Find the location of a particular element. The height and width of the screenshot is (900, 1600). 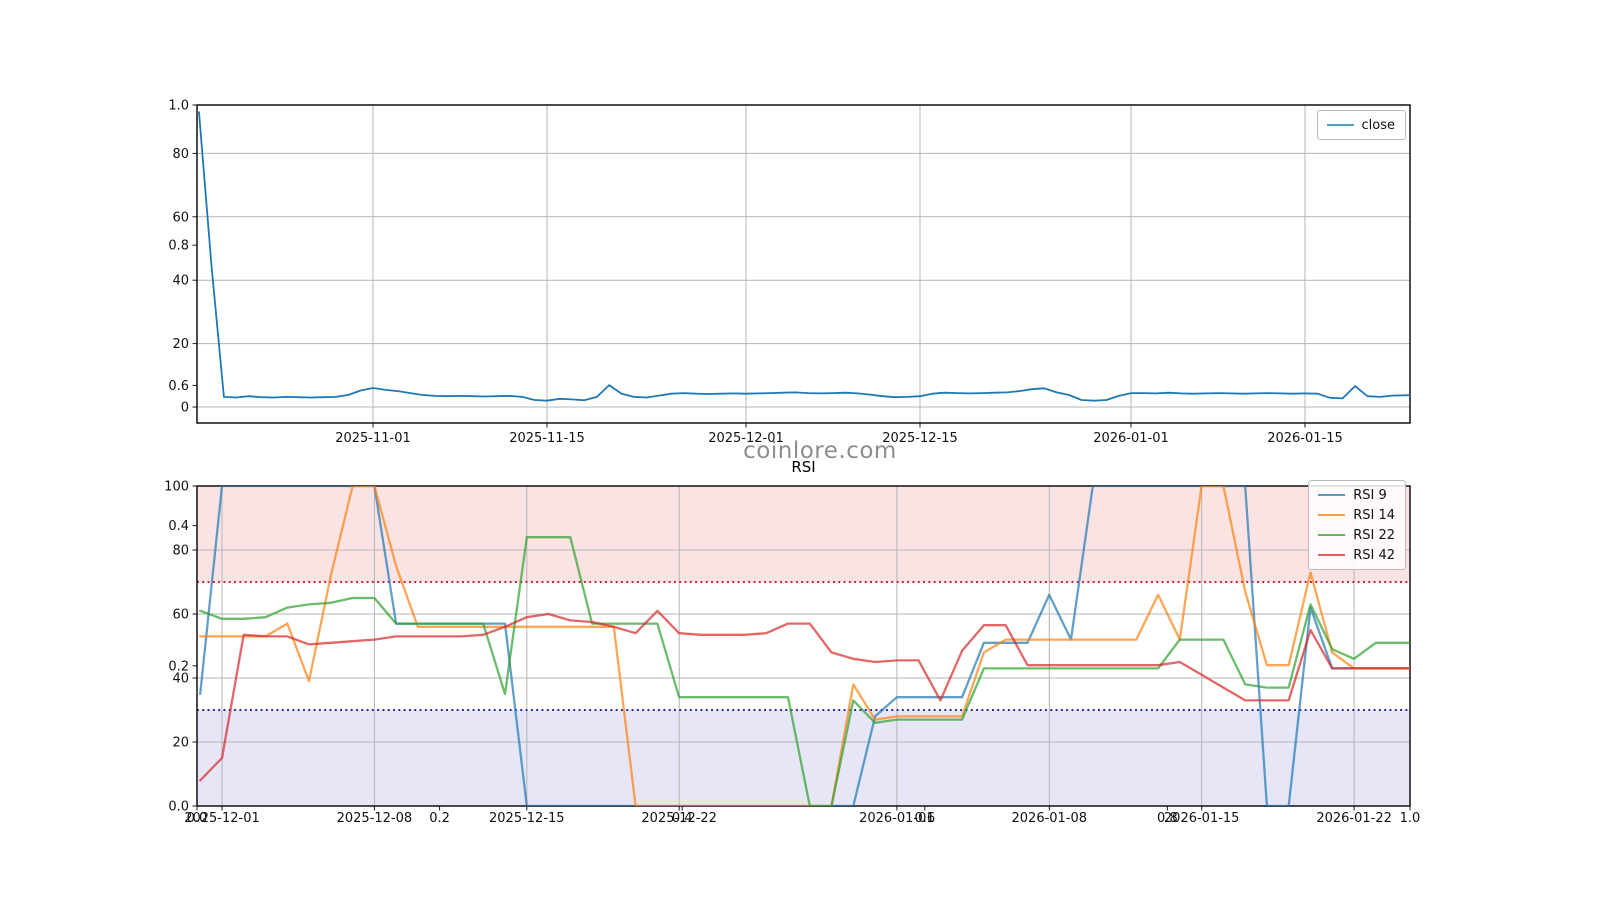

rsi-chart-title: RSI is located at coordinates (803, 467).